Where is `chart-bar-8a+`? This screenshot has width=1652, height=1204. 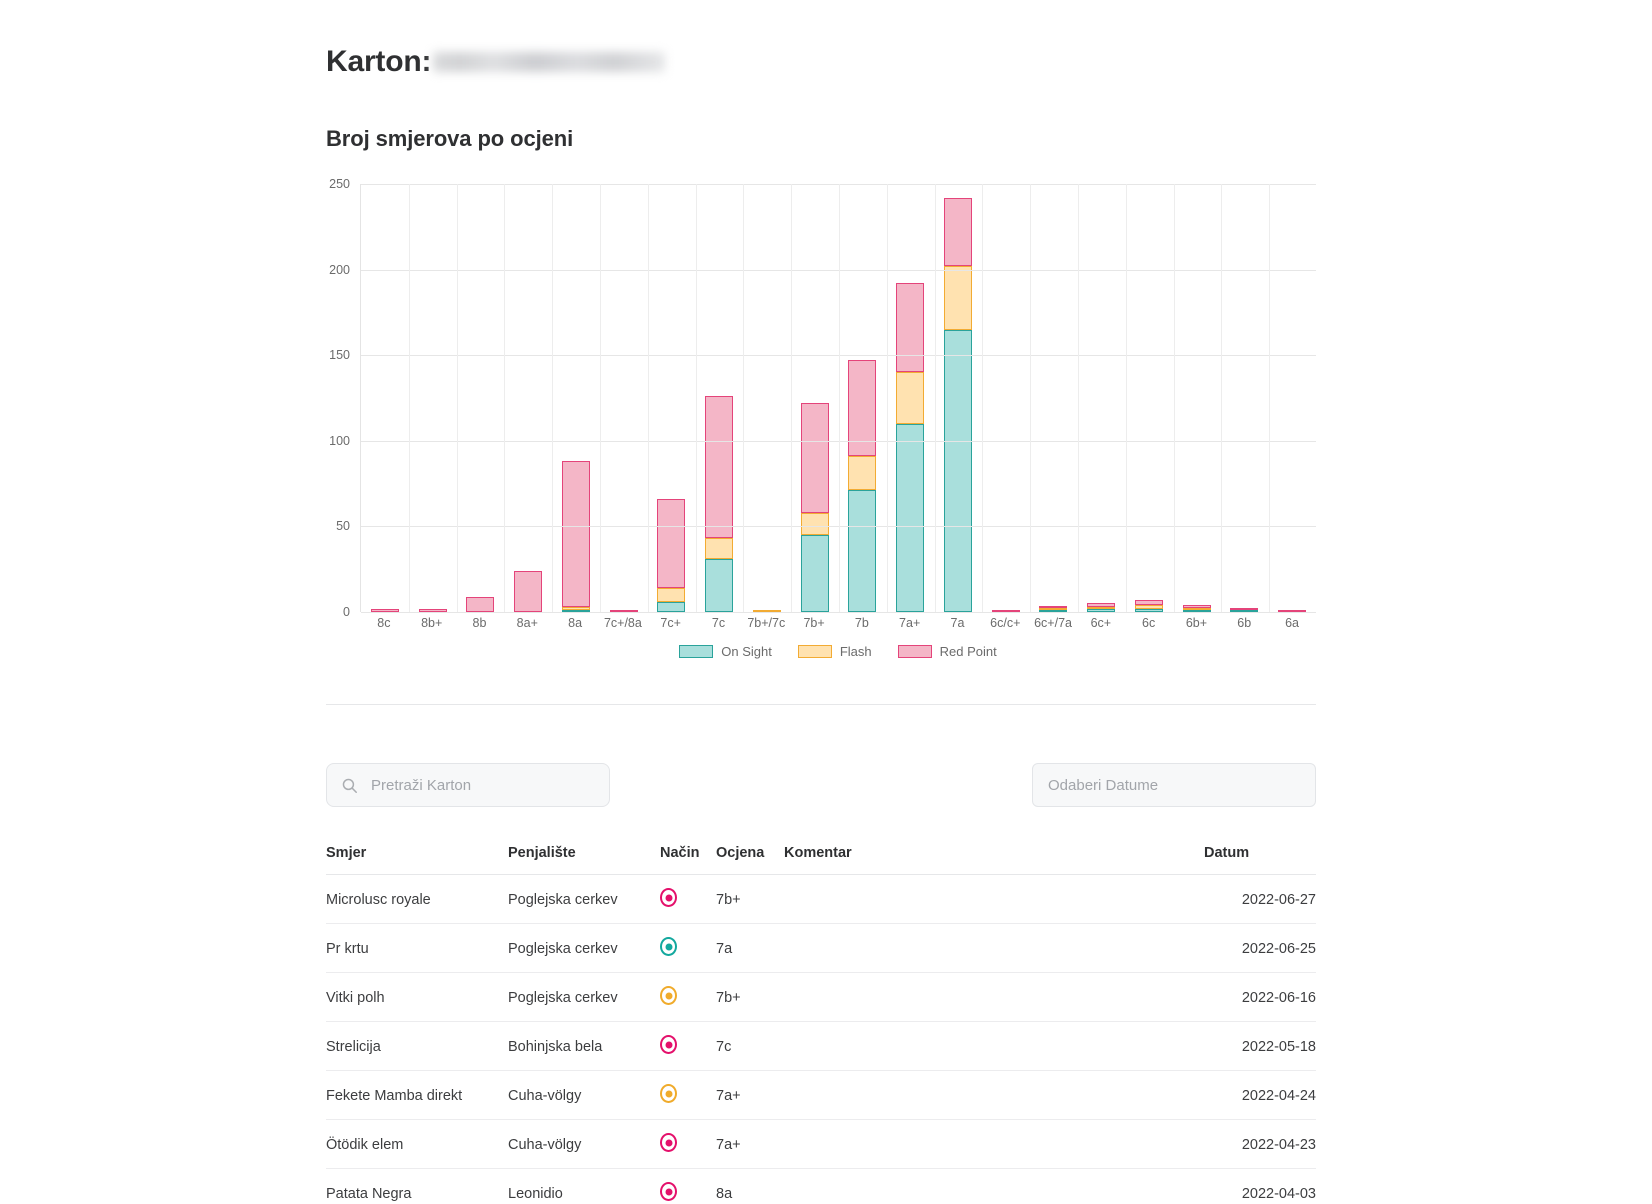
chart-bar-8a+ is located at coordinates (528, 398).